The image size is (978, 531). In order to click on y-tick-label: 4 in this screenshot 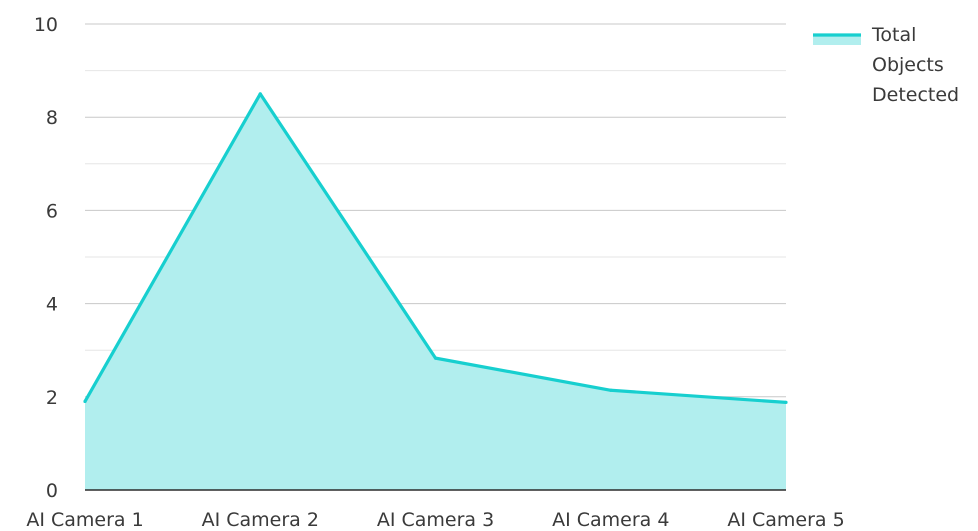, I will do `click(52, 305)`.